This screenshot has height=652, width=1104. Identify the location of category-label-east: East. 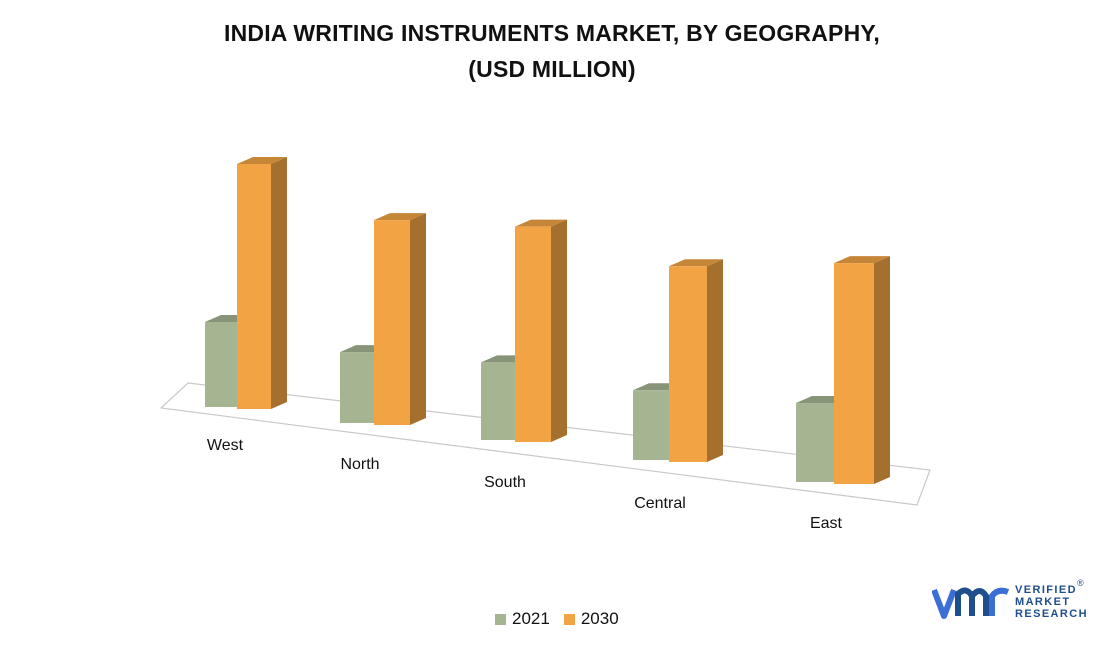
(826, 523).